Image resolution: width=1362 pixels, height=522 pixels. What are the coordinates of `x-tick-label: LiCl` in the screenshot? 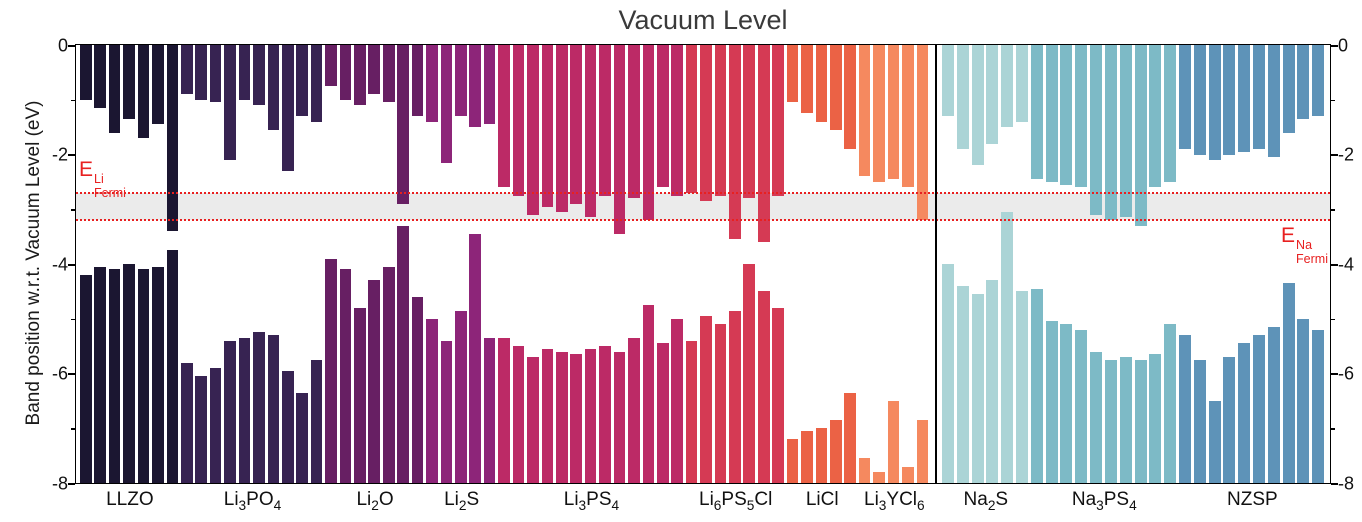 It's located at (822, 499).